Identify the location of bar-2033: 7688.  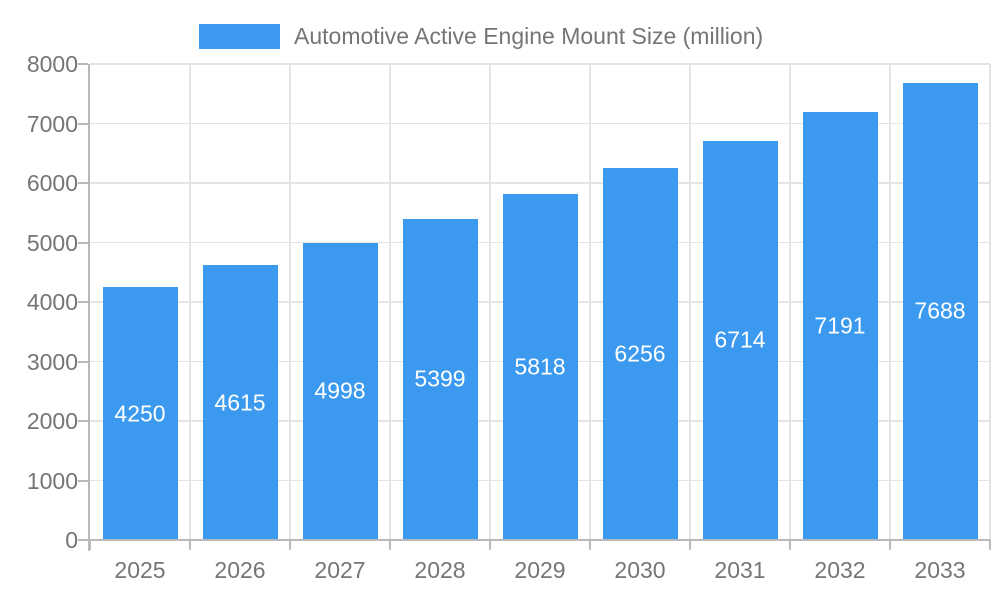
(940, 311).